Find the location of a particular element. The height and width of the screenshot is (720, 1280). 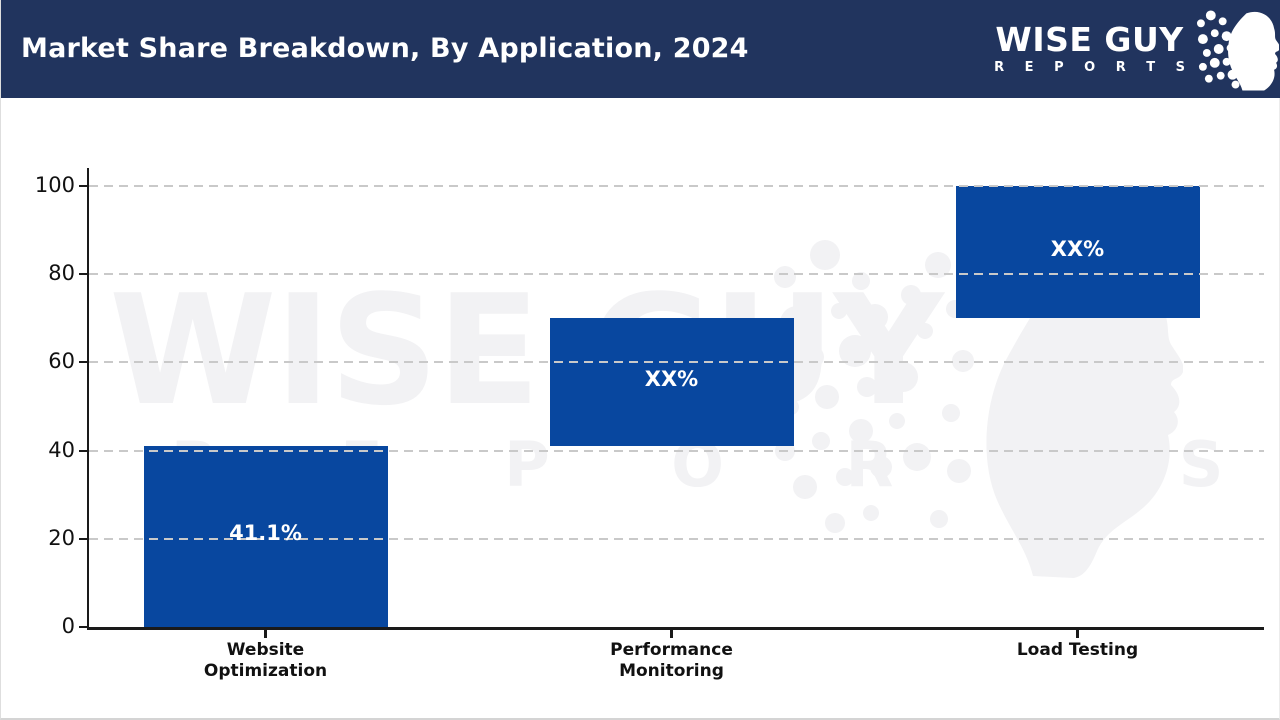

brand-logo: WISE GUY R E P O R T S is located at coordinates (1132, 49).